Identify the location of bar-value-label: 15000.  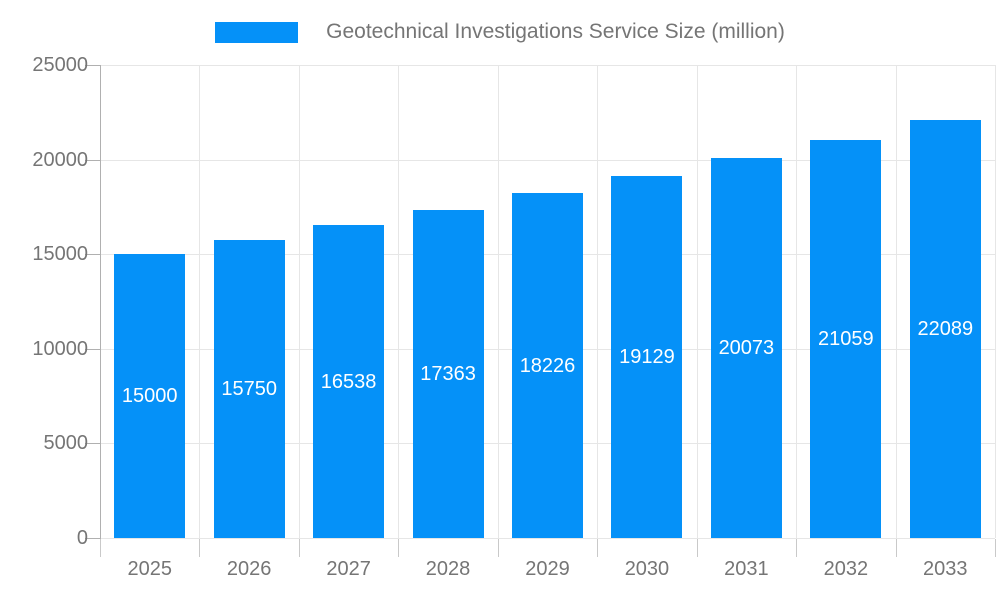
(149, 396).